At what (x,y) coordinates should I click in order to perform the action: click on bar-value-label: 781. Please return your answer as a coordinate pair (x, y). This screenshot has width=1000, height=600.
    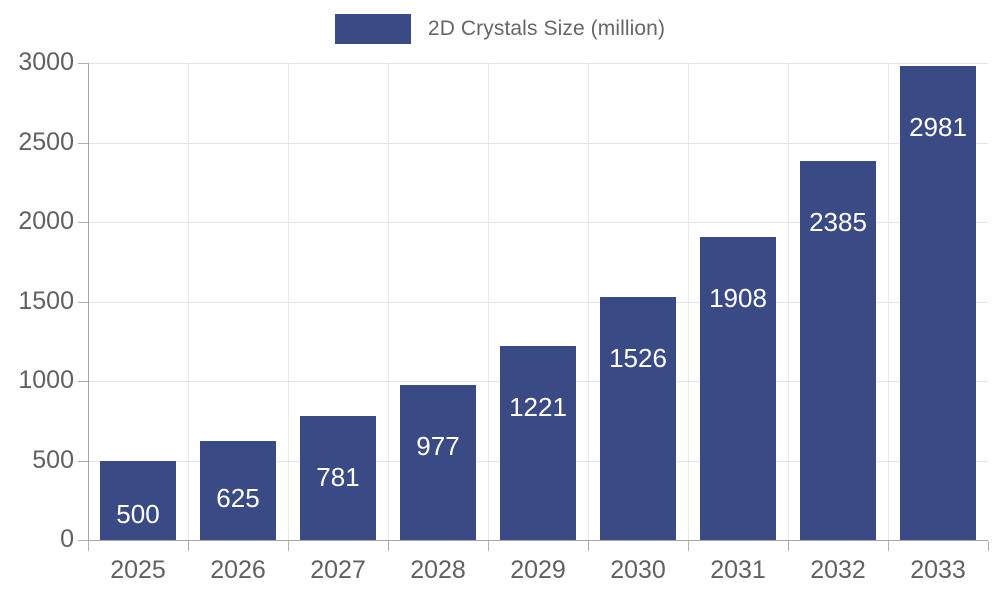
    Looking at the image, I should click on (338, 476).